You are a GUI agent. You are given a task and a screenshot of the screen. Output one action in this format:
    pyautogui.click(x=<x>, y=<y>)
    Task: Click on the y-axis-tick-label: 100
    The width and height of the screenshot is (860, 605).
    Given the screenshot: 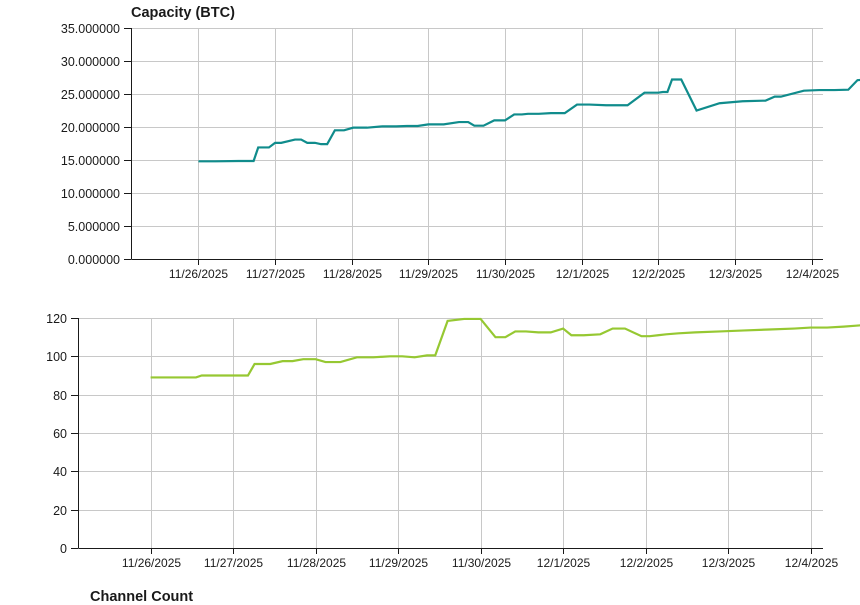 What is the action you would take?
    pyautogui.click(x=56, y=357)
    